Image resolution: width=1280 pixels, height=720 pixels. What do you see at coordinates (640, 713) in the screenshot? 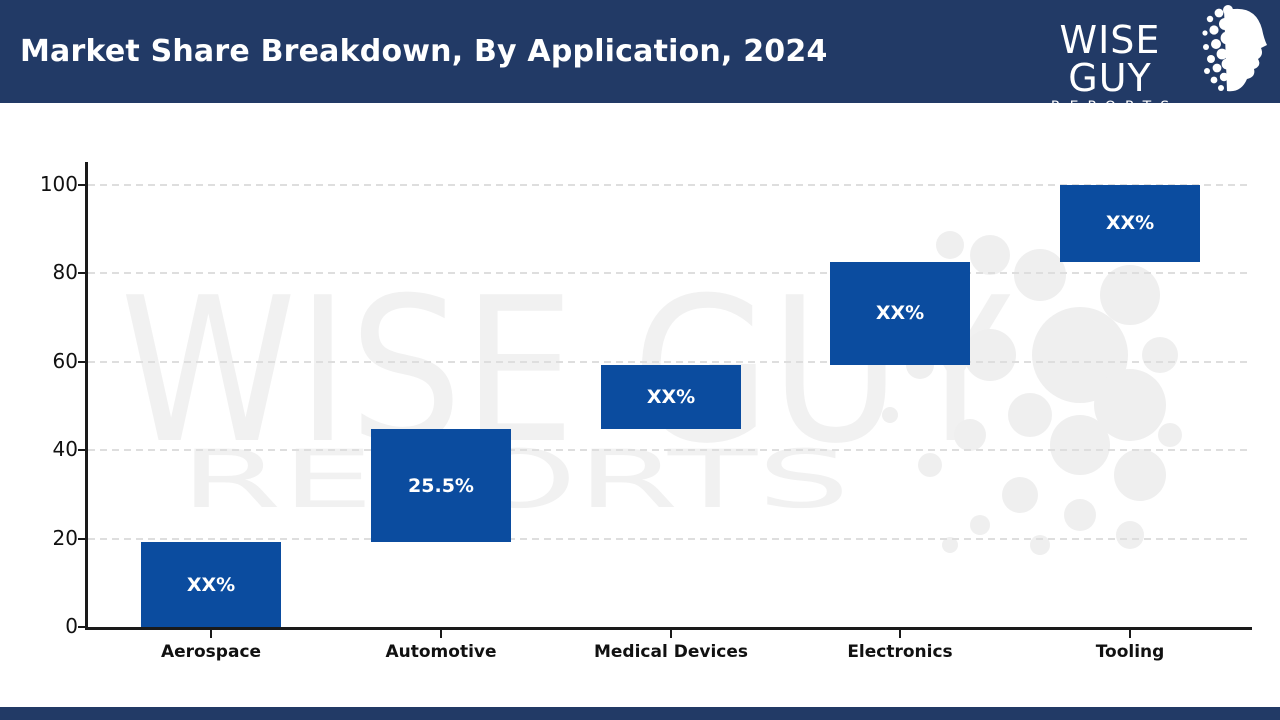
I see `footer-bar` at bounding box center [640, 713].